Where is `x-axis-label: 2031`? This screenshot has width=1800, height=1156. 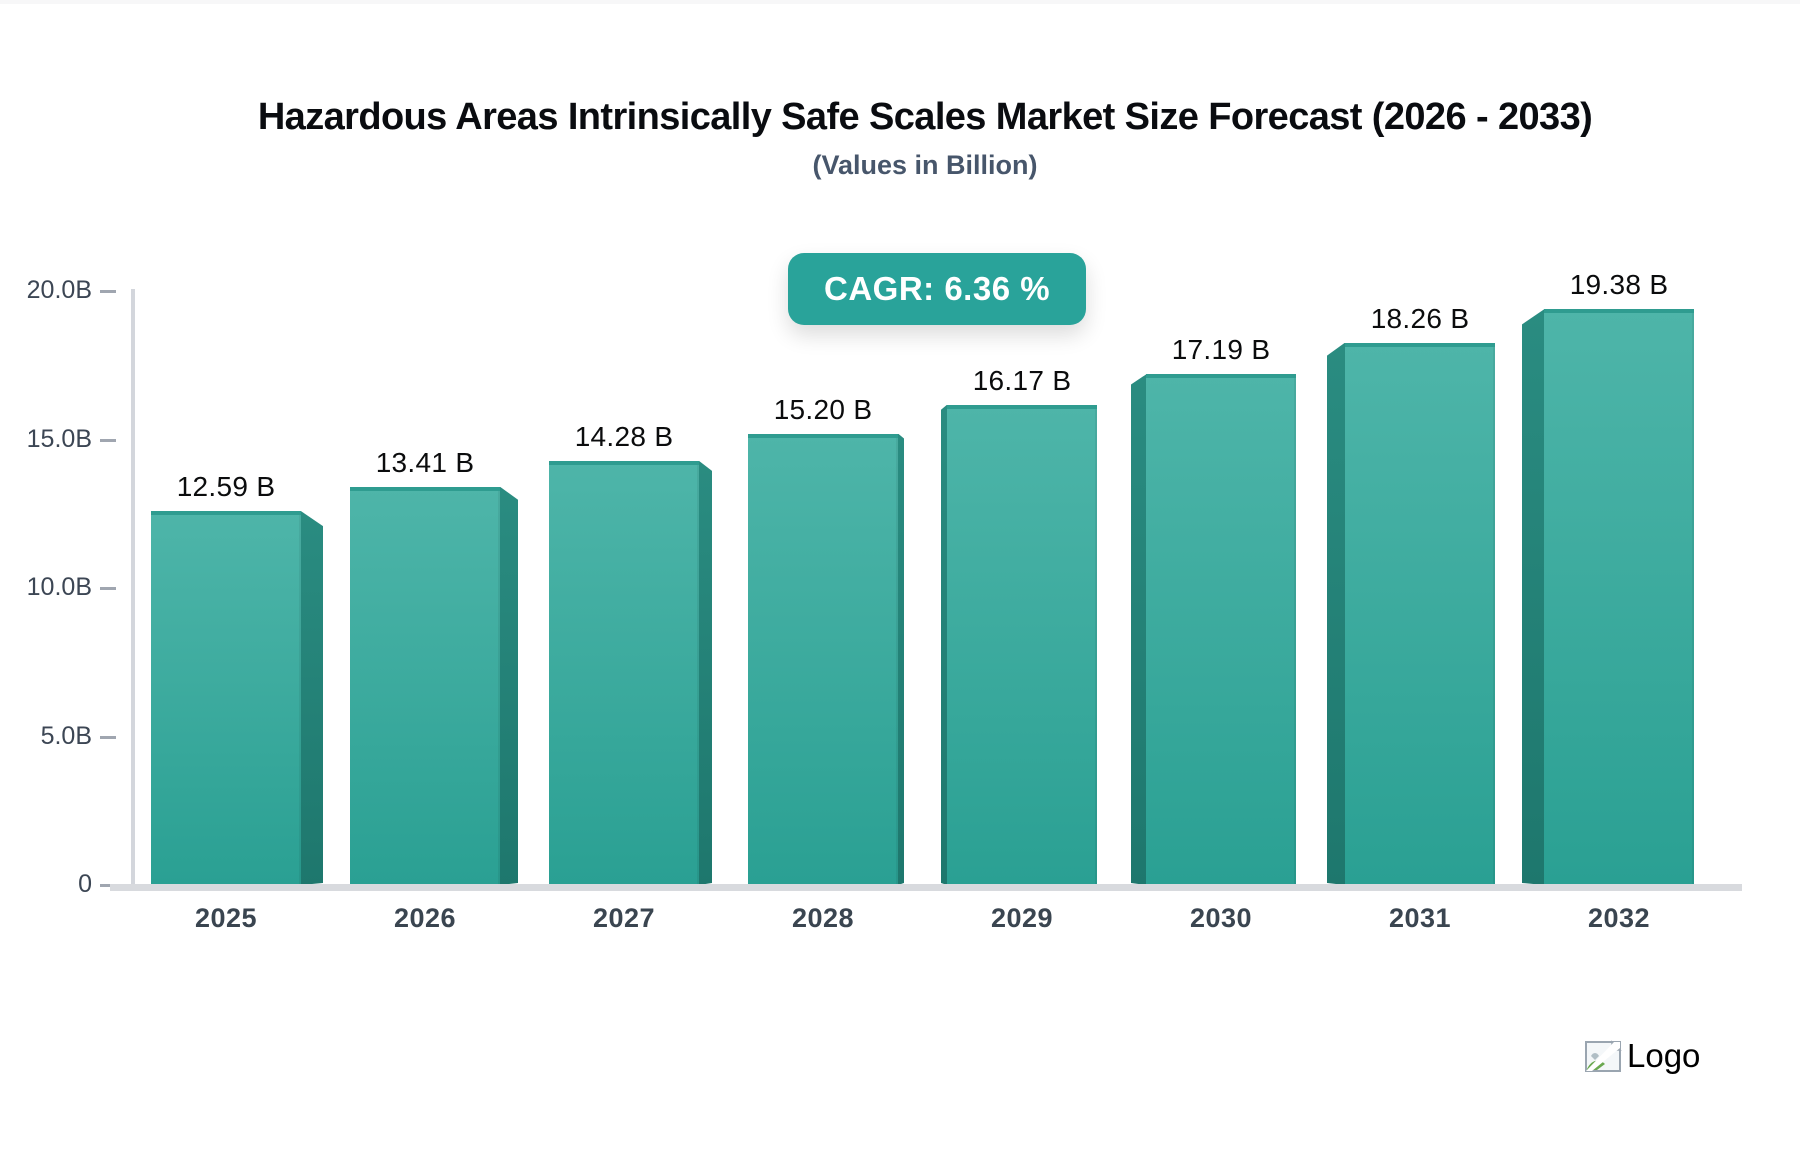 x-axis-label: 2031 is located at coordinates (1420, 918).